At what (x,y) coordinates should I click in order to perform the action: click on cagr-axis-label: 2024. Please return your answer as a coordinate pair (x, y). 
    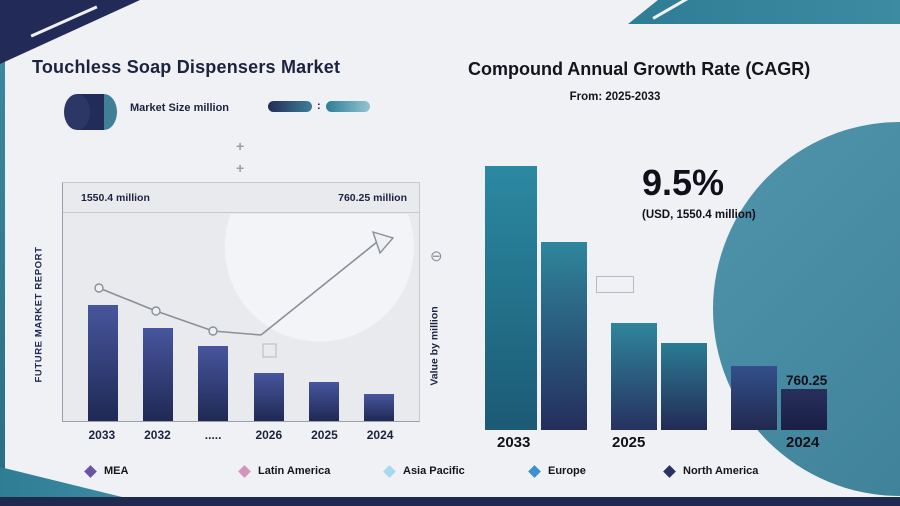
    Looking at the image, I should click on (803, 442).